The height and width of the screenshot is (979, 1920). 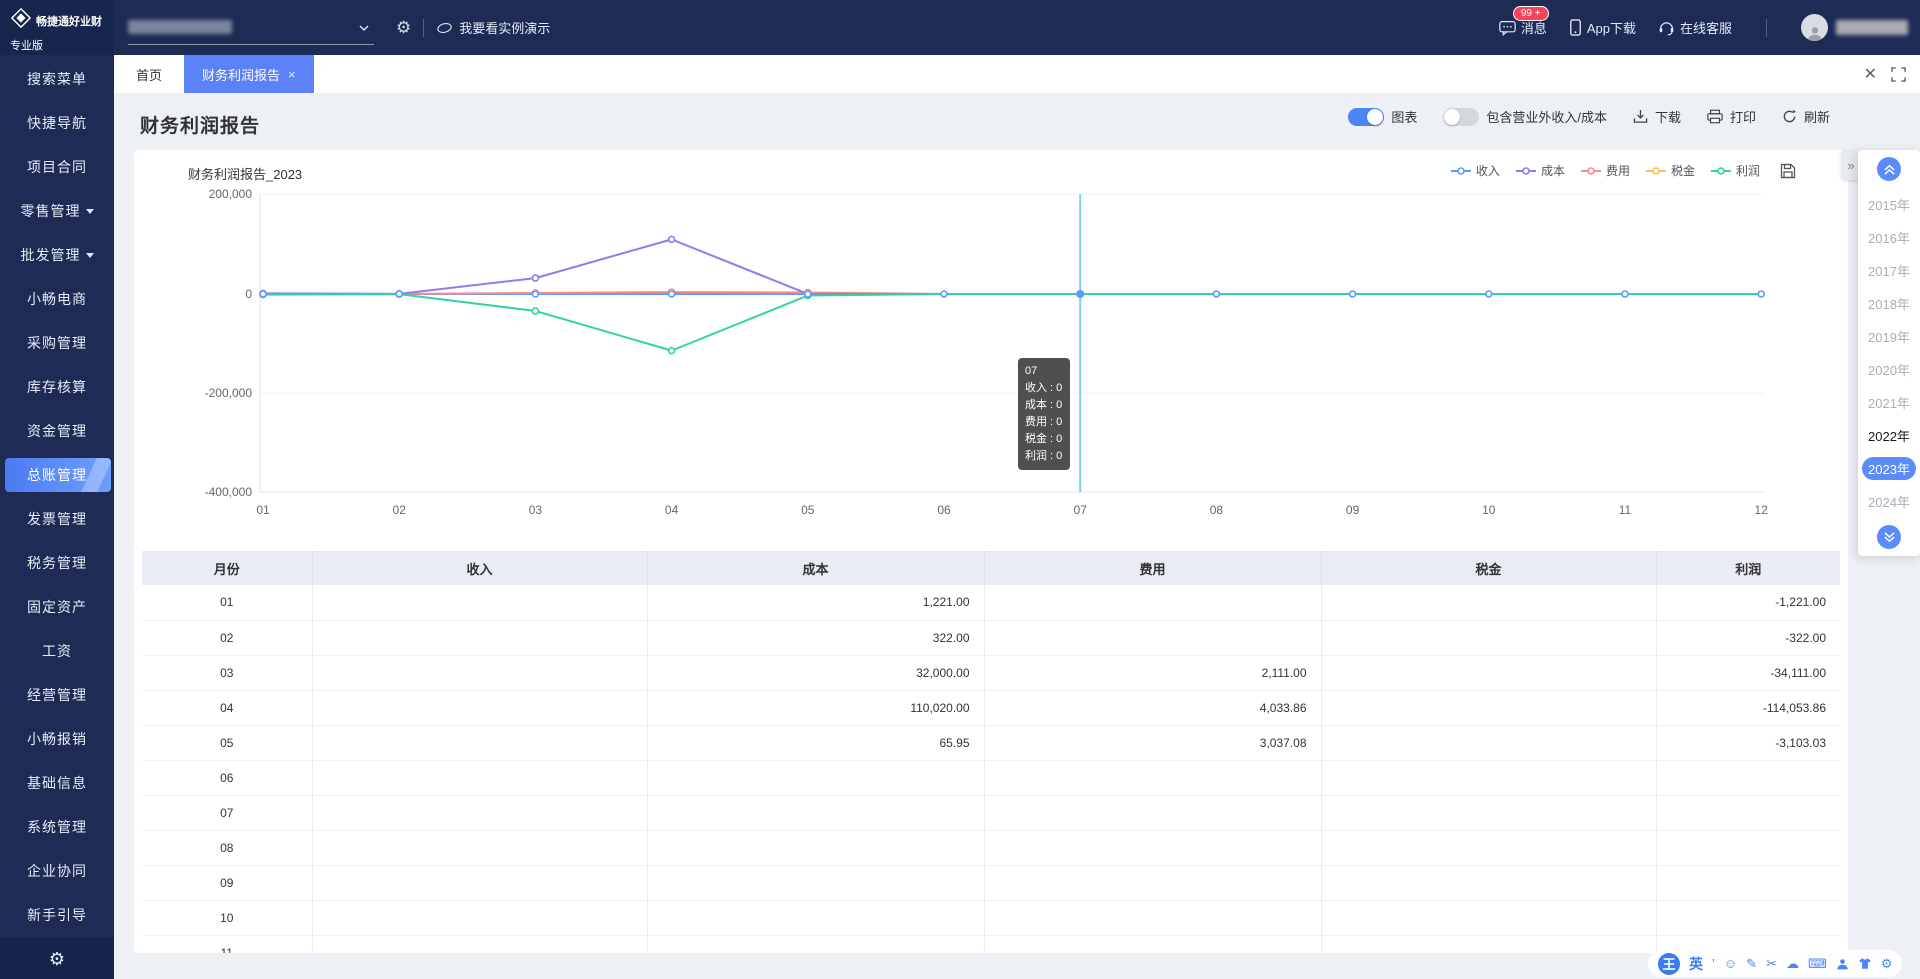 I want to click on support-button: 在线客服, so click(x=1695, y=27).